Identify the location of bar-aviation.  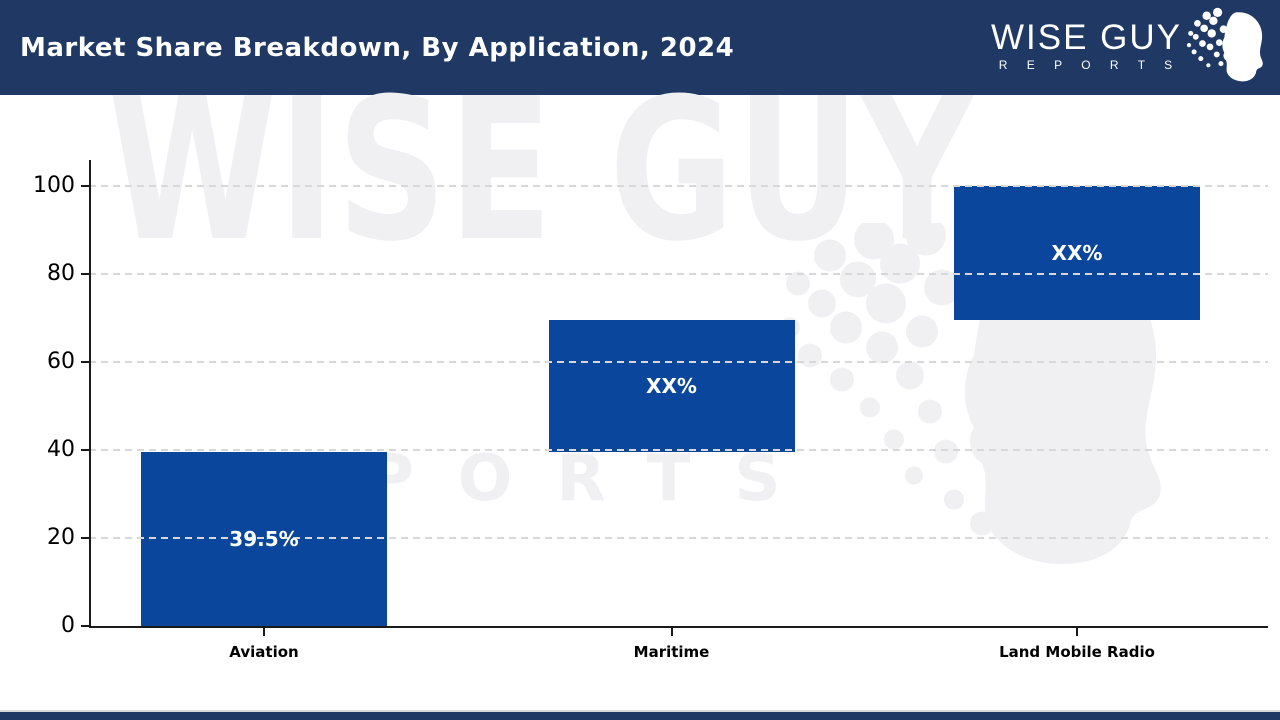
(264, 539).